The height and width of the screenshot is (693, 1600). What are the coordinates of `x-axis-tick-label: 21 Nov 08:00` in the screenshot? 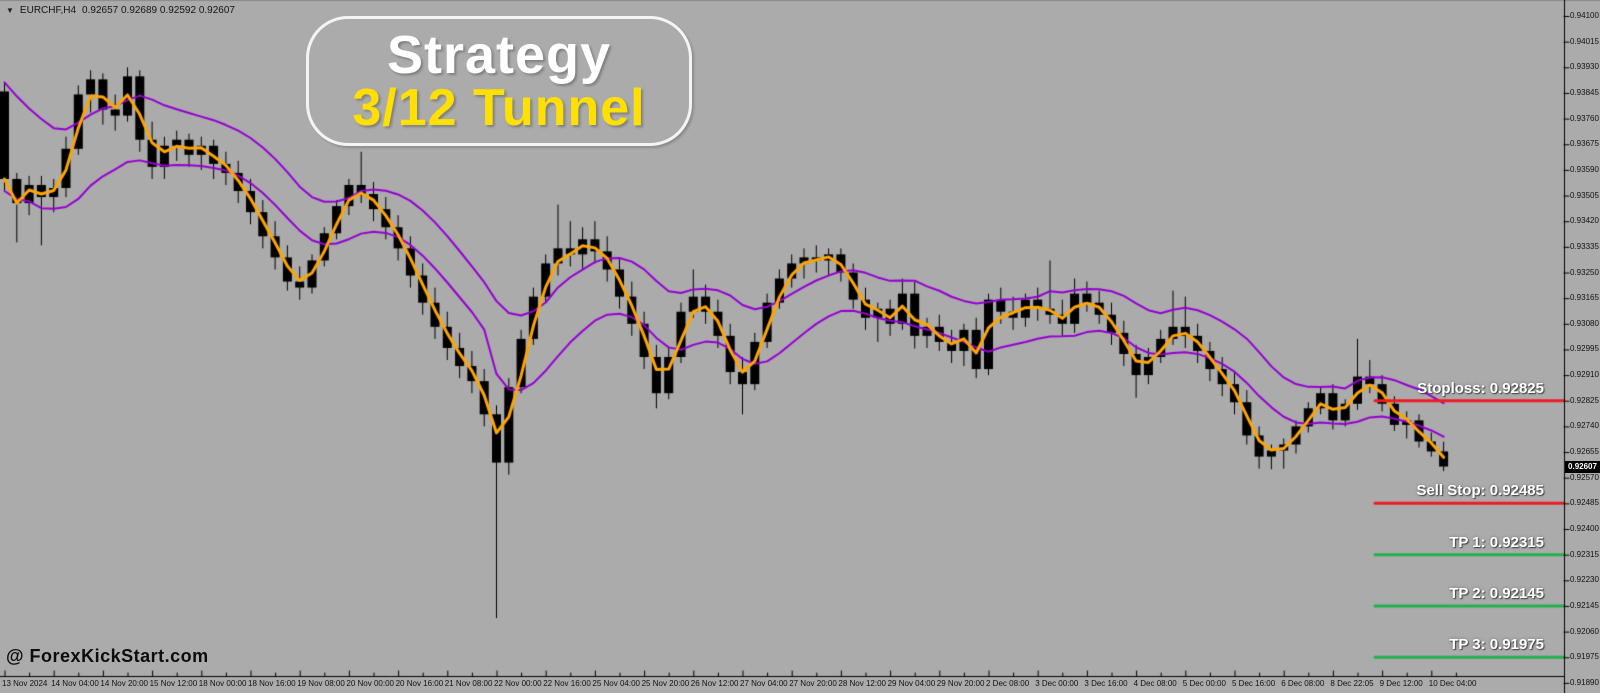 It's located at (468, 683).